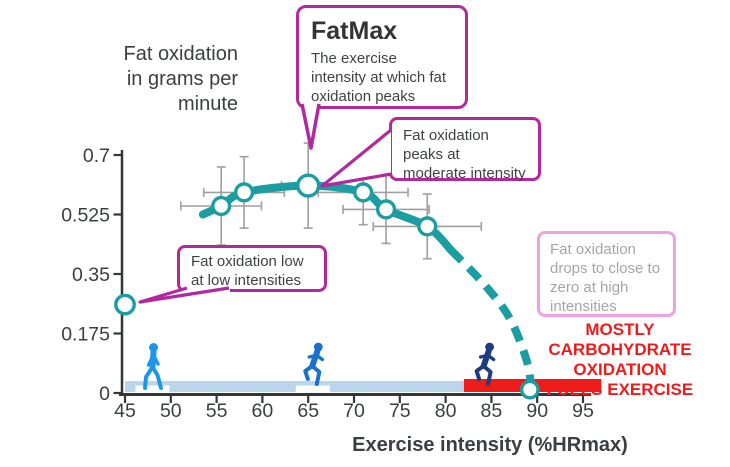 The image size is (730, 467). What do you see at coordinates (313, 364) in the screenshot?
I see `running-person-icon` at bounding box center [313, 364].